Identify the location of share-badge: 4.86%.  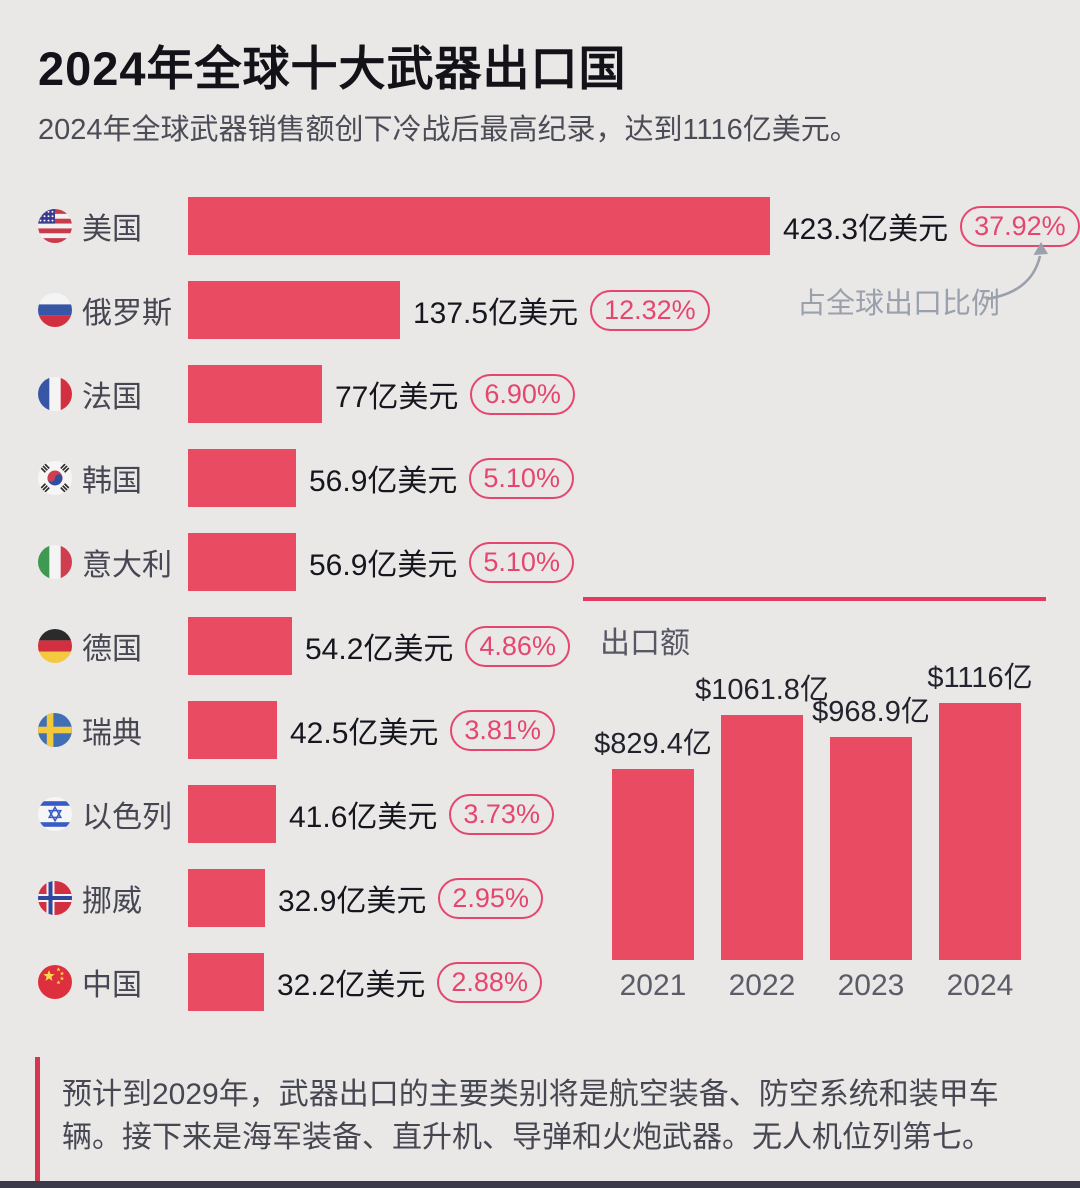
(517, 646).